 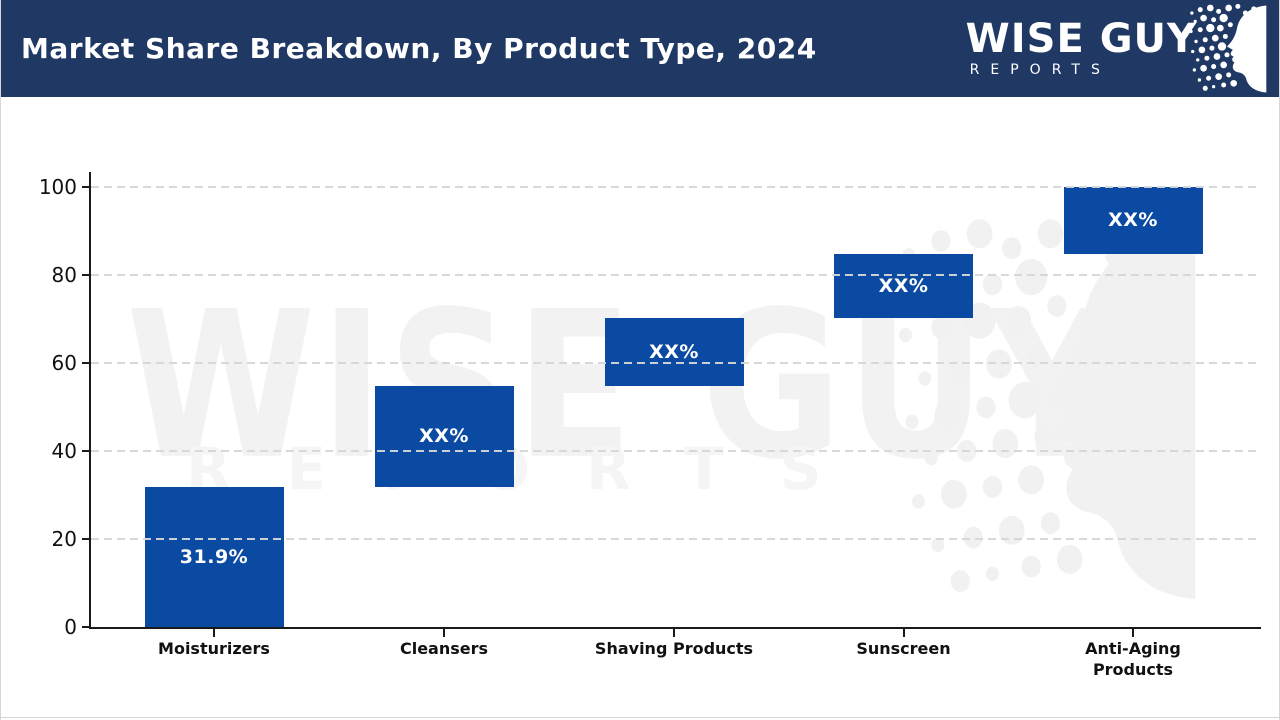 I want to click on x-label-cleansers: Cleansers, so click(x=444, y=648).